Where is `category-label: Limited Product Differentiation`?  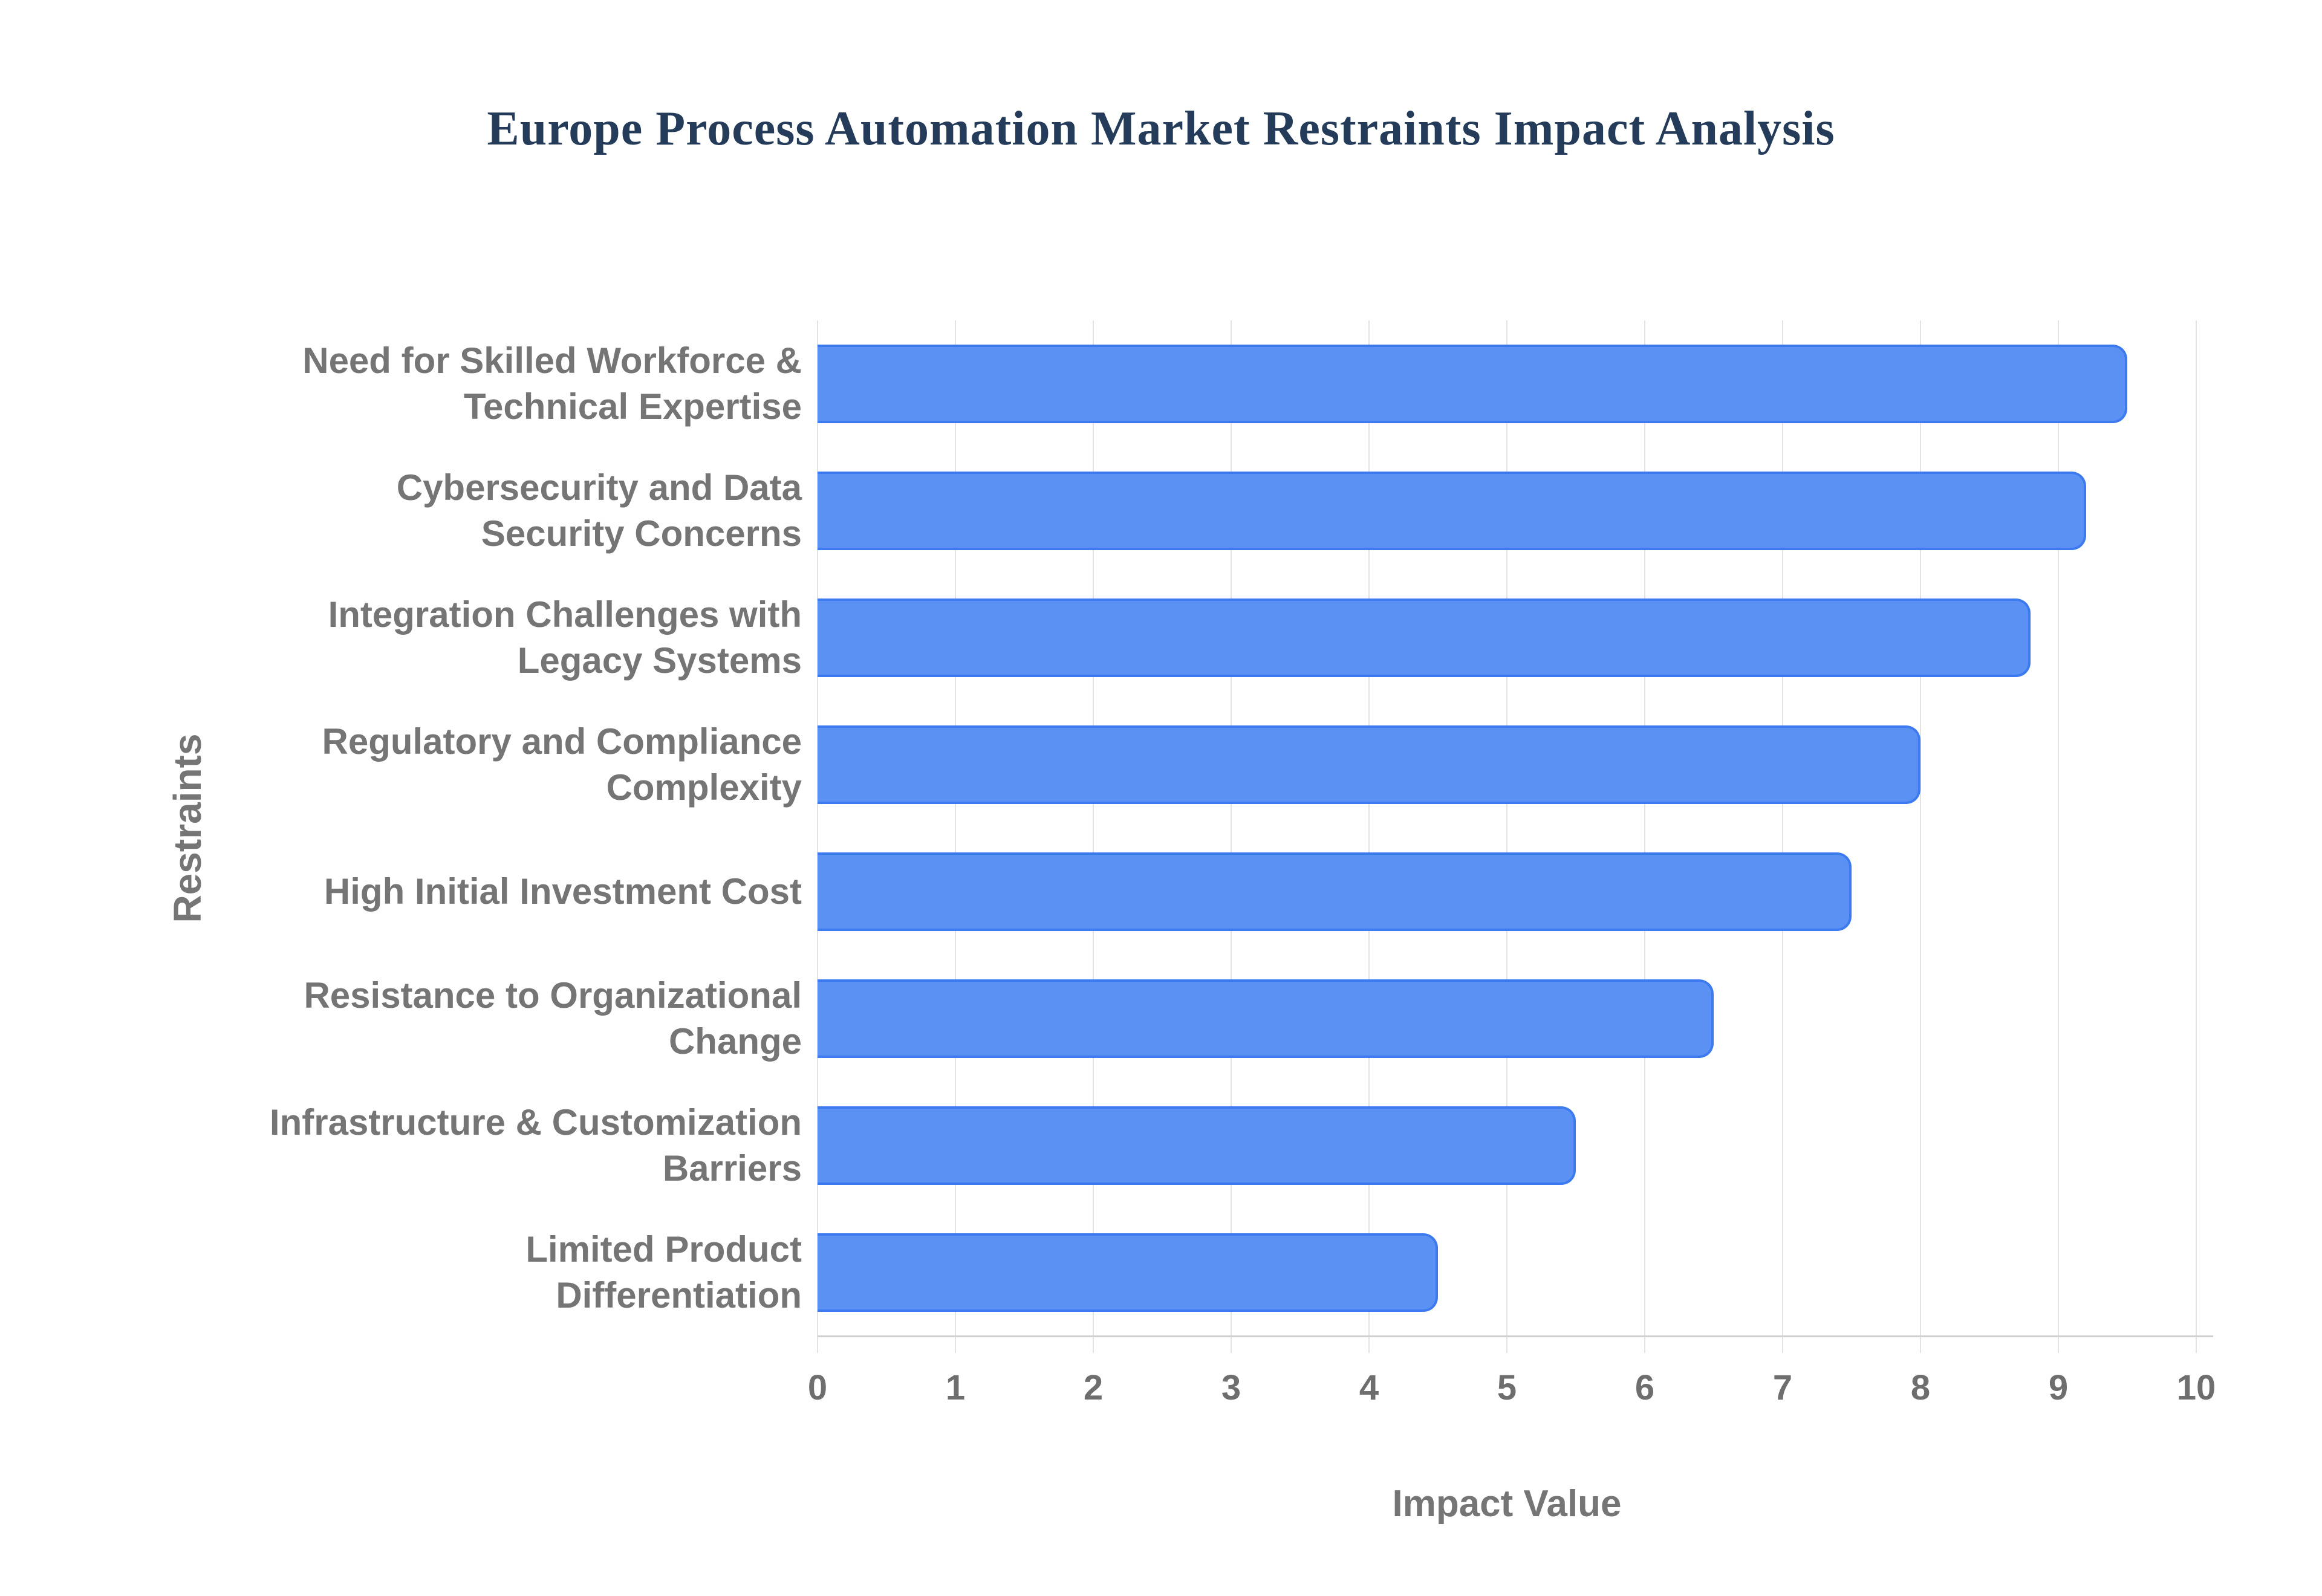 category-label: Limited Product Differentiation is located at coordinates (663, 1272).